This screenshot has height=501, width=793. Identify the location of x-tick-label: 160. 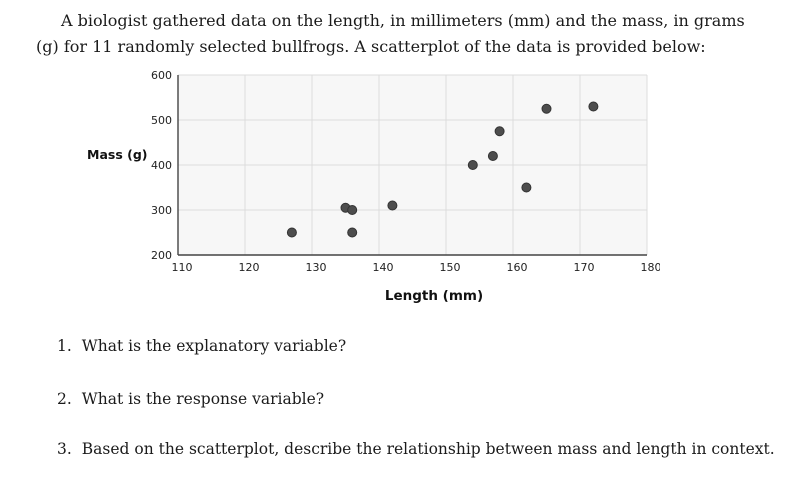
(517, 267).